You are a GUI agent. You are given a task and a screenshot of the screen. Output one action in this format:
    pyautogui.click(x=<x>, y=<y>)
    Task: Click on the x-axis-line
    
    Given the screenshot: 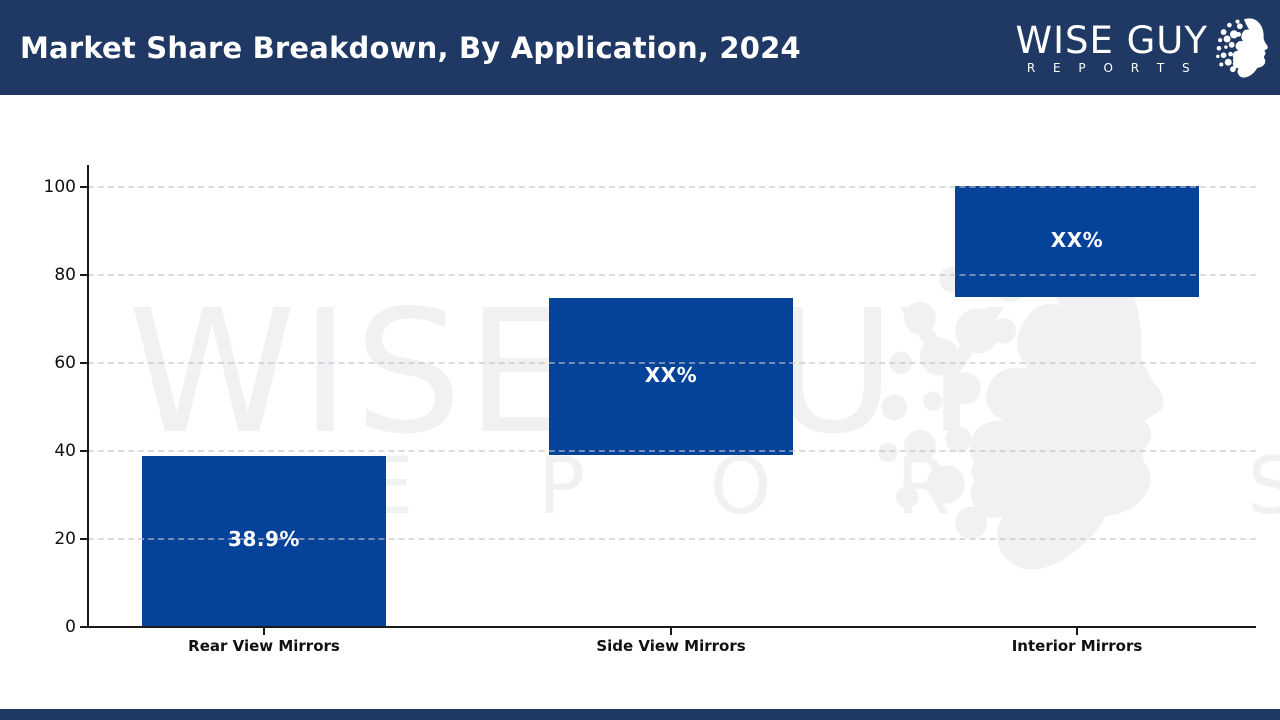 What is the action you would take?
    pyautogui.click(x=671, y=627)
    